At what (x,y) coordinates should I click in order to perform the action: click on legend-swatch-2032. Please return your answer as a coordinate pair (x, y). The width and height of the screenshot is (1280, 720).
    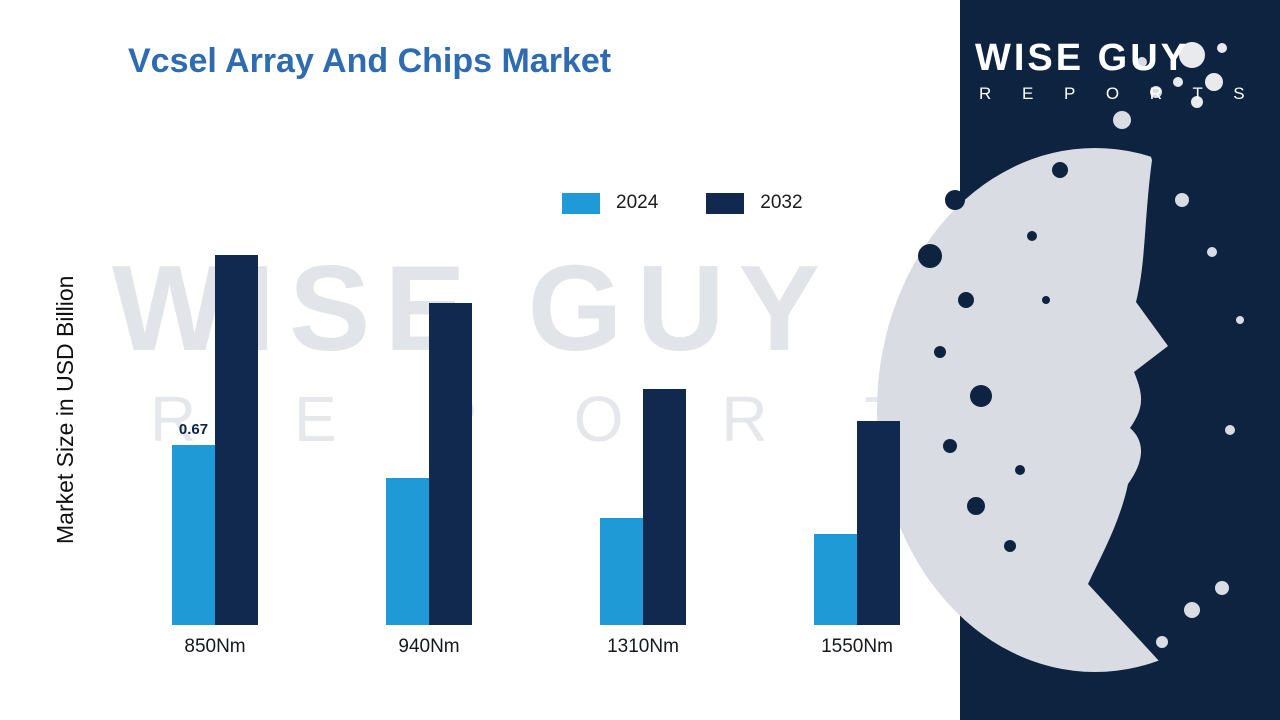
    Looking at the image, I should click on (725, 203).